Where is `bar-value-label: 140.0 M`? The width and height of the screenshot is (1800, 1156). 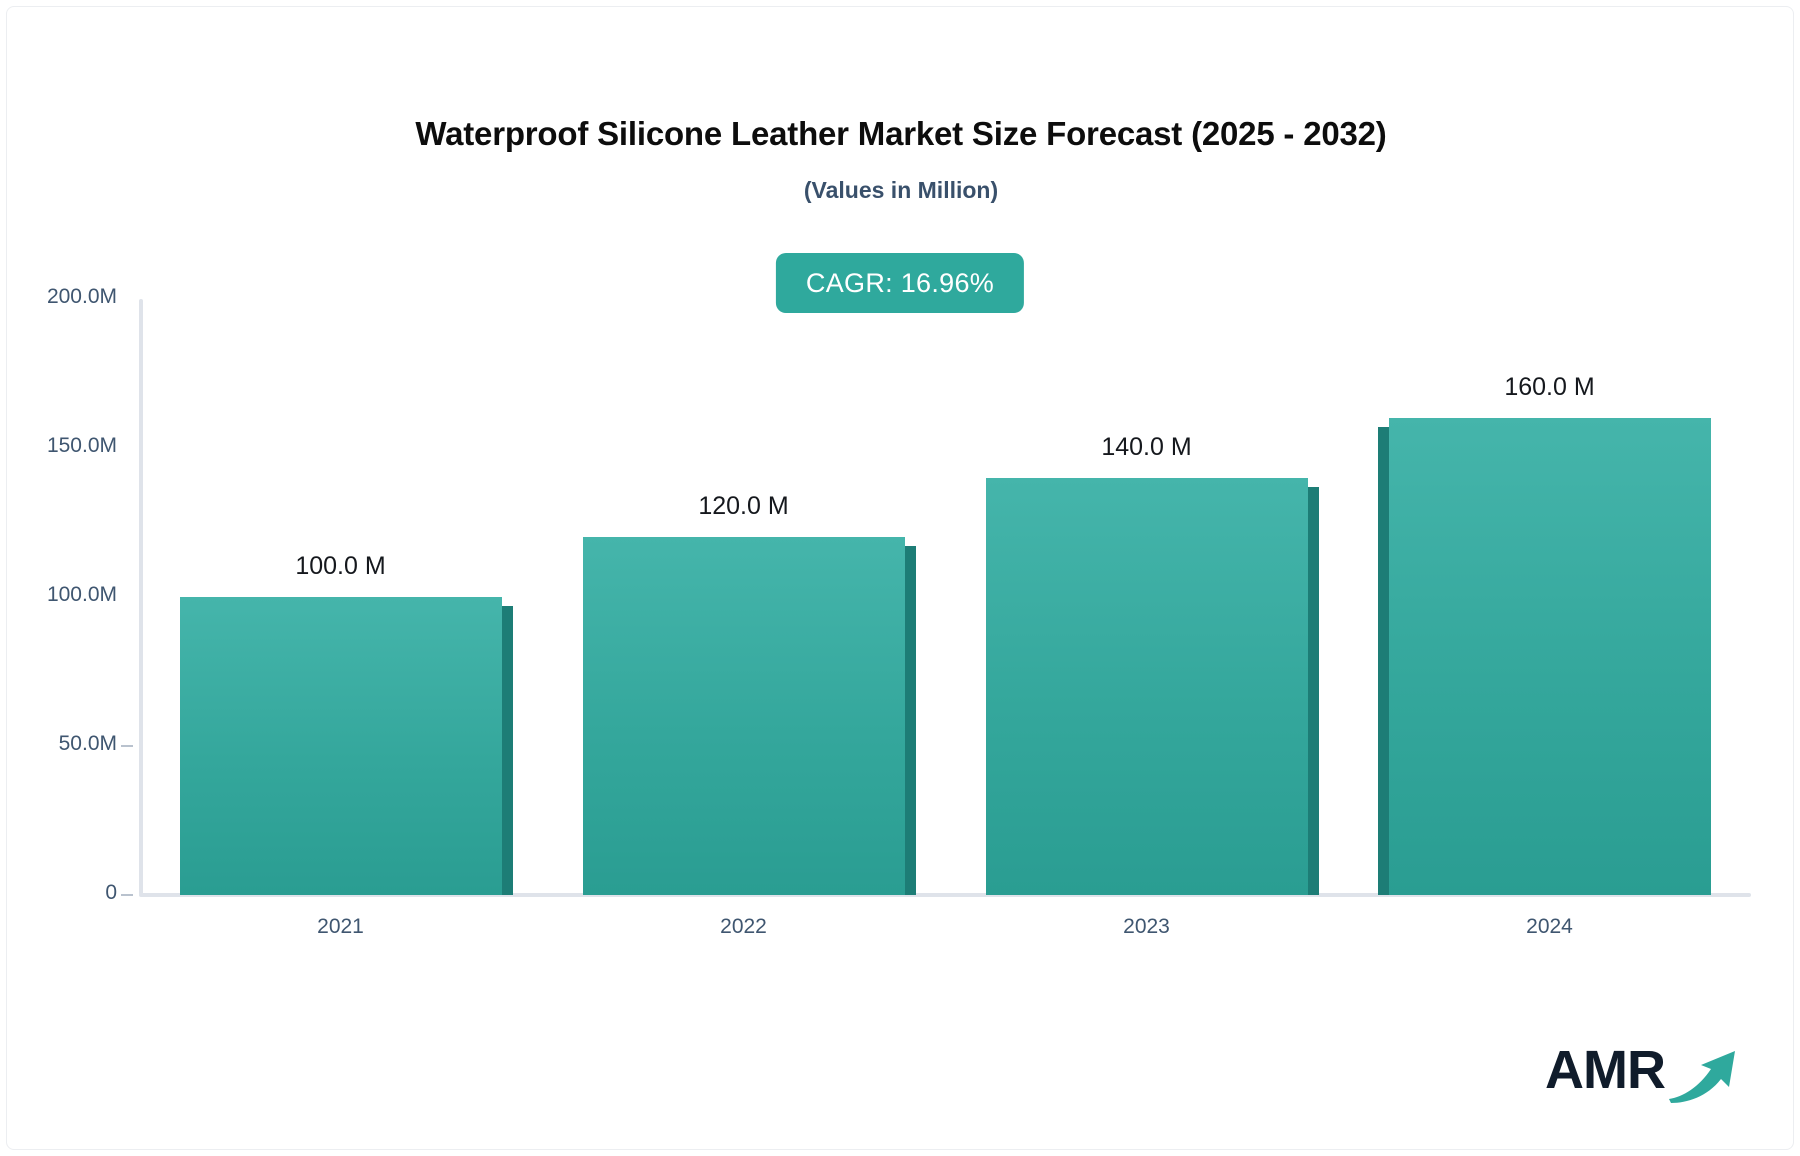
bar-value-label: 140.0 M is located at coordinates (1146, 446).